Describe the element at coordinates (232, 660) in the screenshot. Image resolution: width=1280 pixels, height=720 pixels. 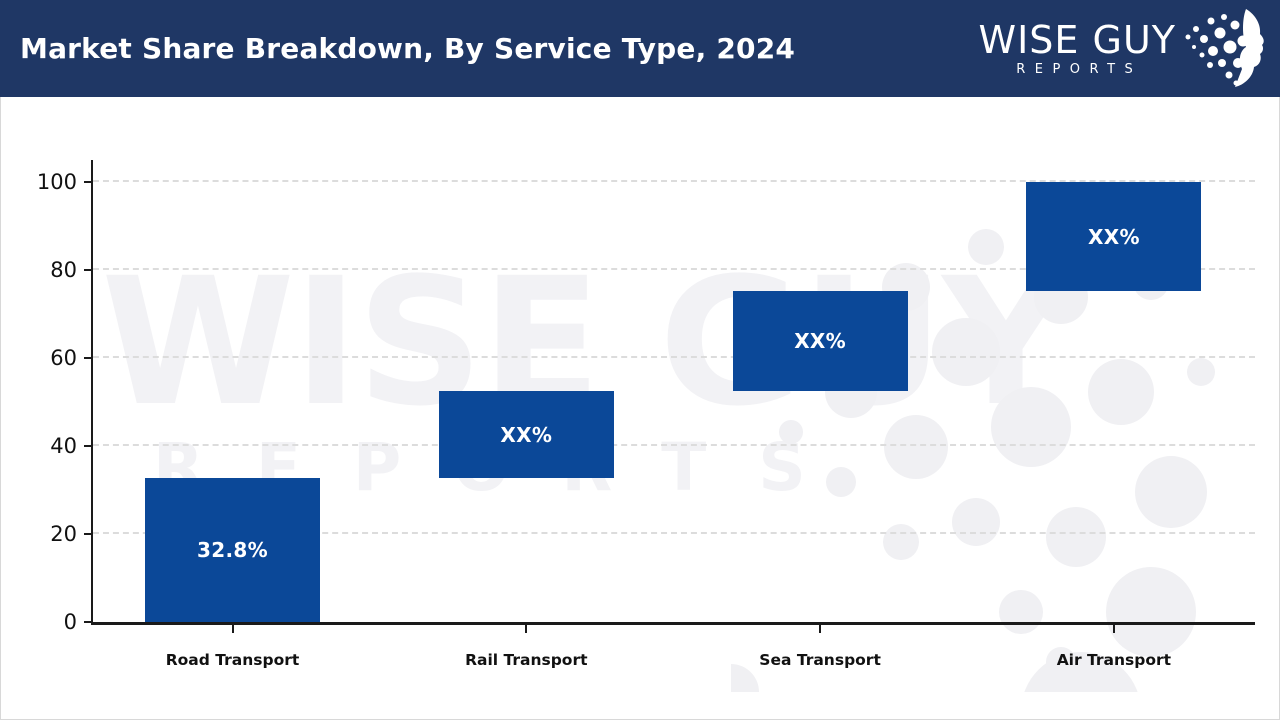
I see `x-axis-category-label: Road Transport` at that location.